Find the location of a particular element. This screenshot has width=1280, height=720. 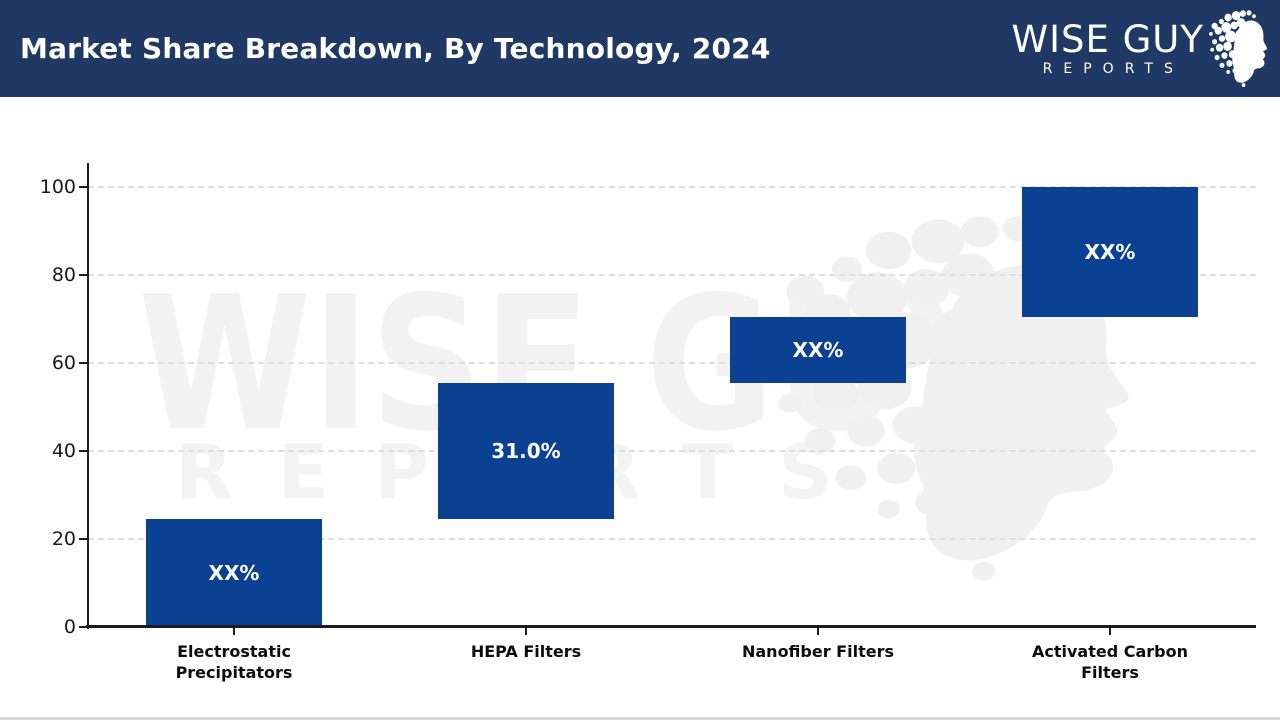

y-tick-label: 100 is located at coordinates (57, 187).